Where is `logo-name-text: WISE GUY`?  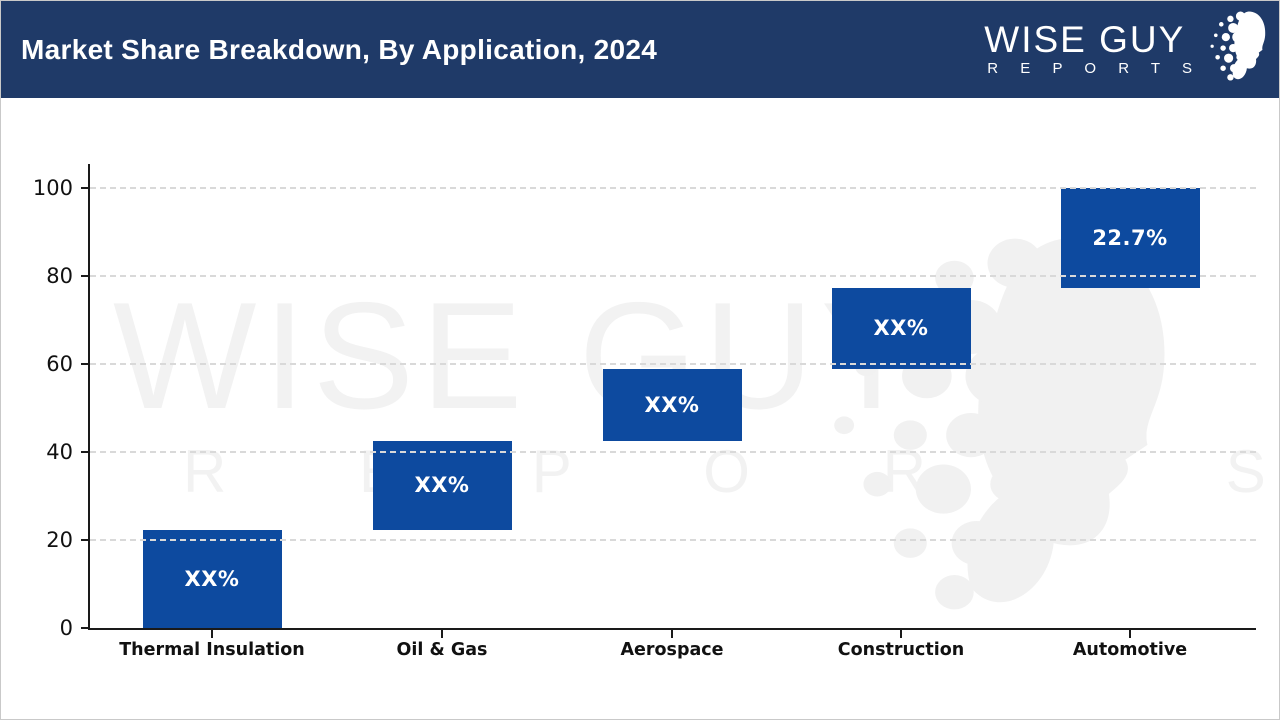
logo-name-text: WISE GUY is located at coordinates (1085, 39).